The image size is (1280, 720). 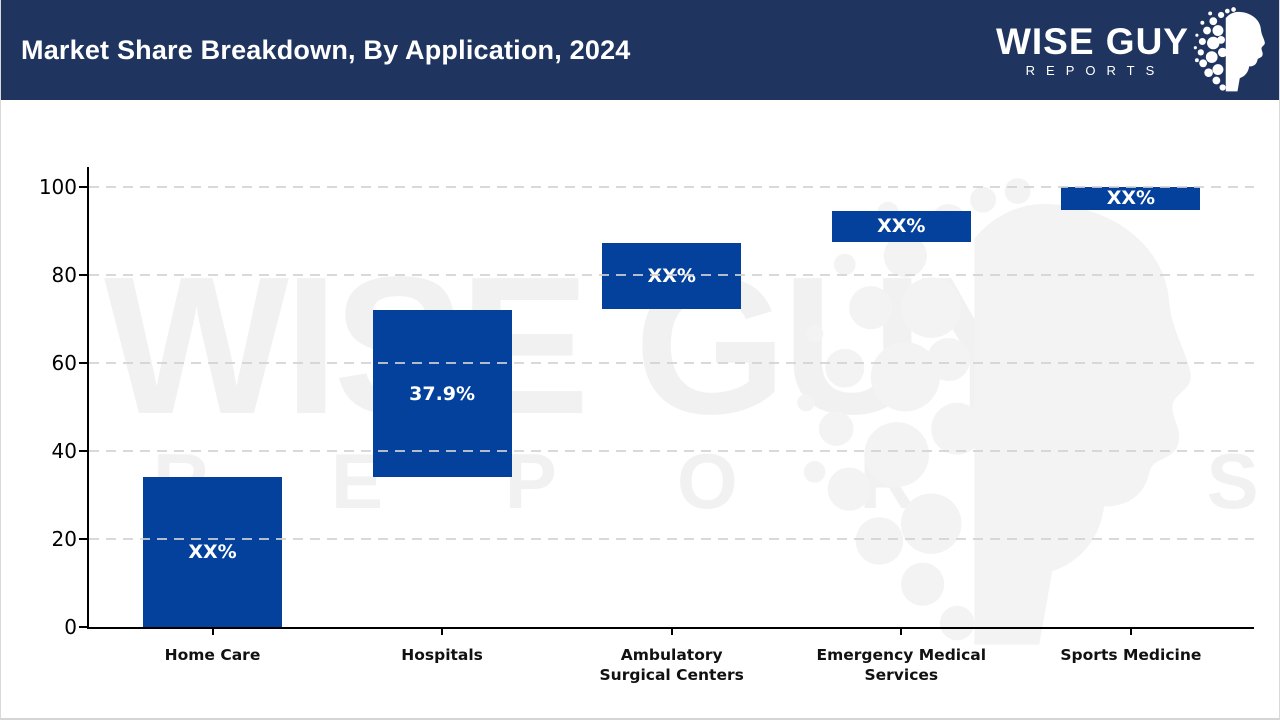 What do you see at coordinates (70, 627) in the screenshot?
I see `y-axis-tick-label: 0` at bounding box center [70, 627].